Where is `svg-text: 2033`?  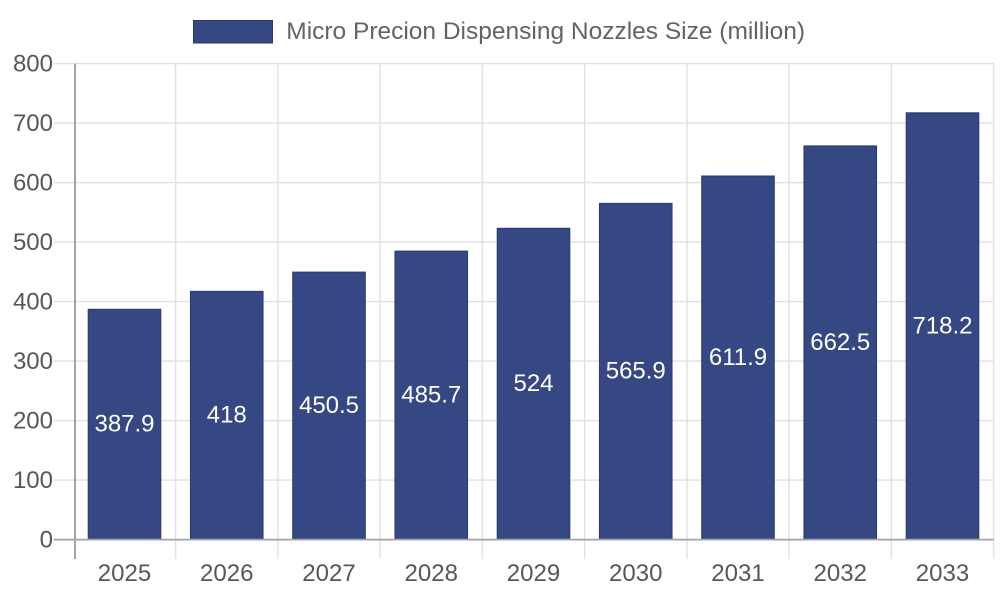 svg-text: 2033 is located at coordinates (942, 573).